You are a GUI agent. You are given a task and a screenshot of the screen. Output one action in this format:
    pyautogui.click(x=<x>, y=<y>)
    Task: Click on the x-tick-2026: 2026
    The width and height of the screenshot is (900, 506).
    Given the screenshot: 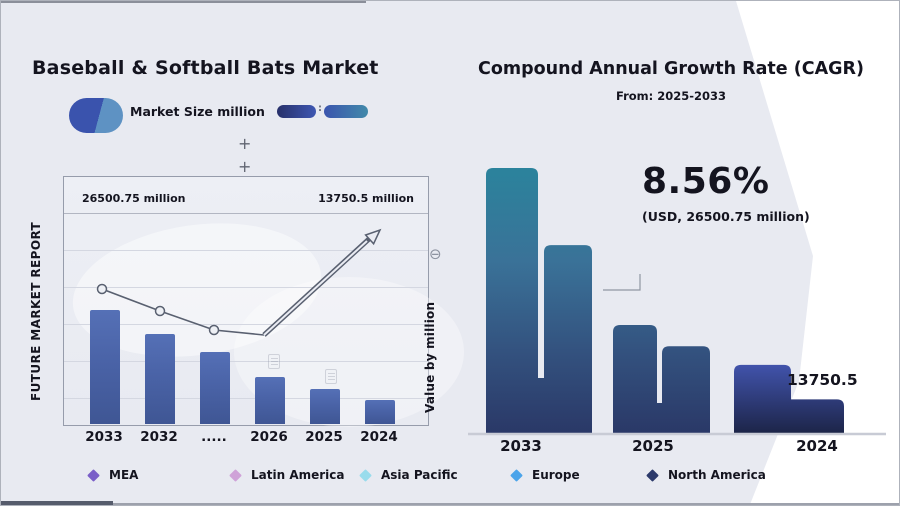 What is the action you would take?
    pyautogui.click(x=269, y=437)
    